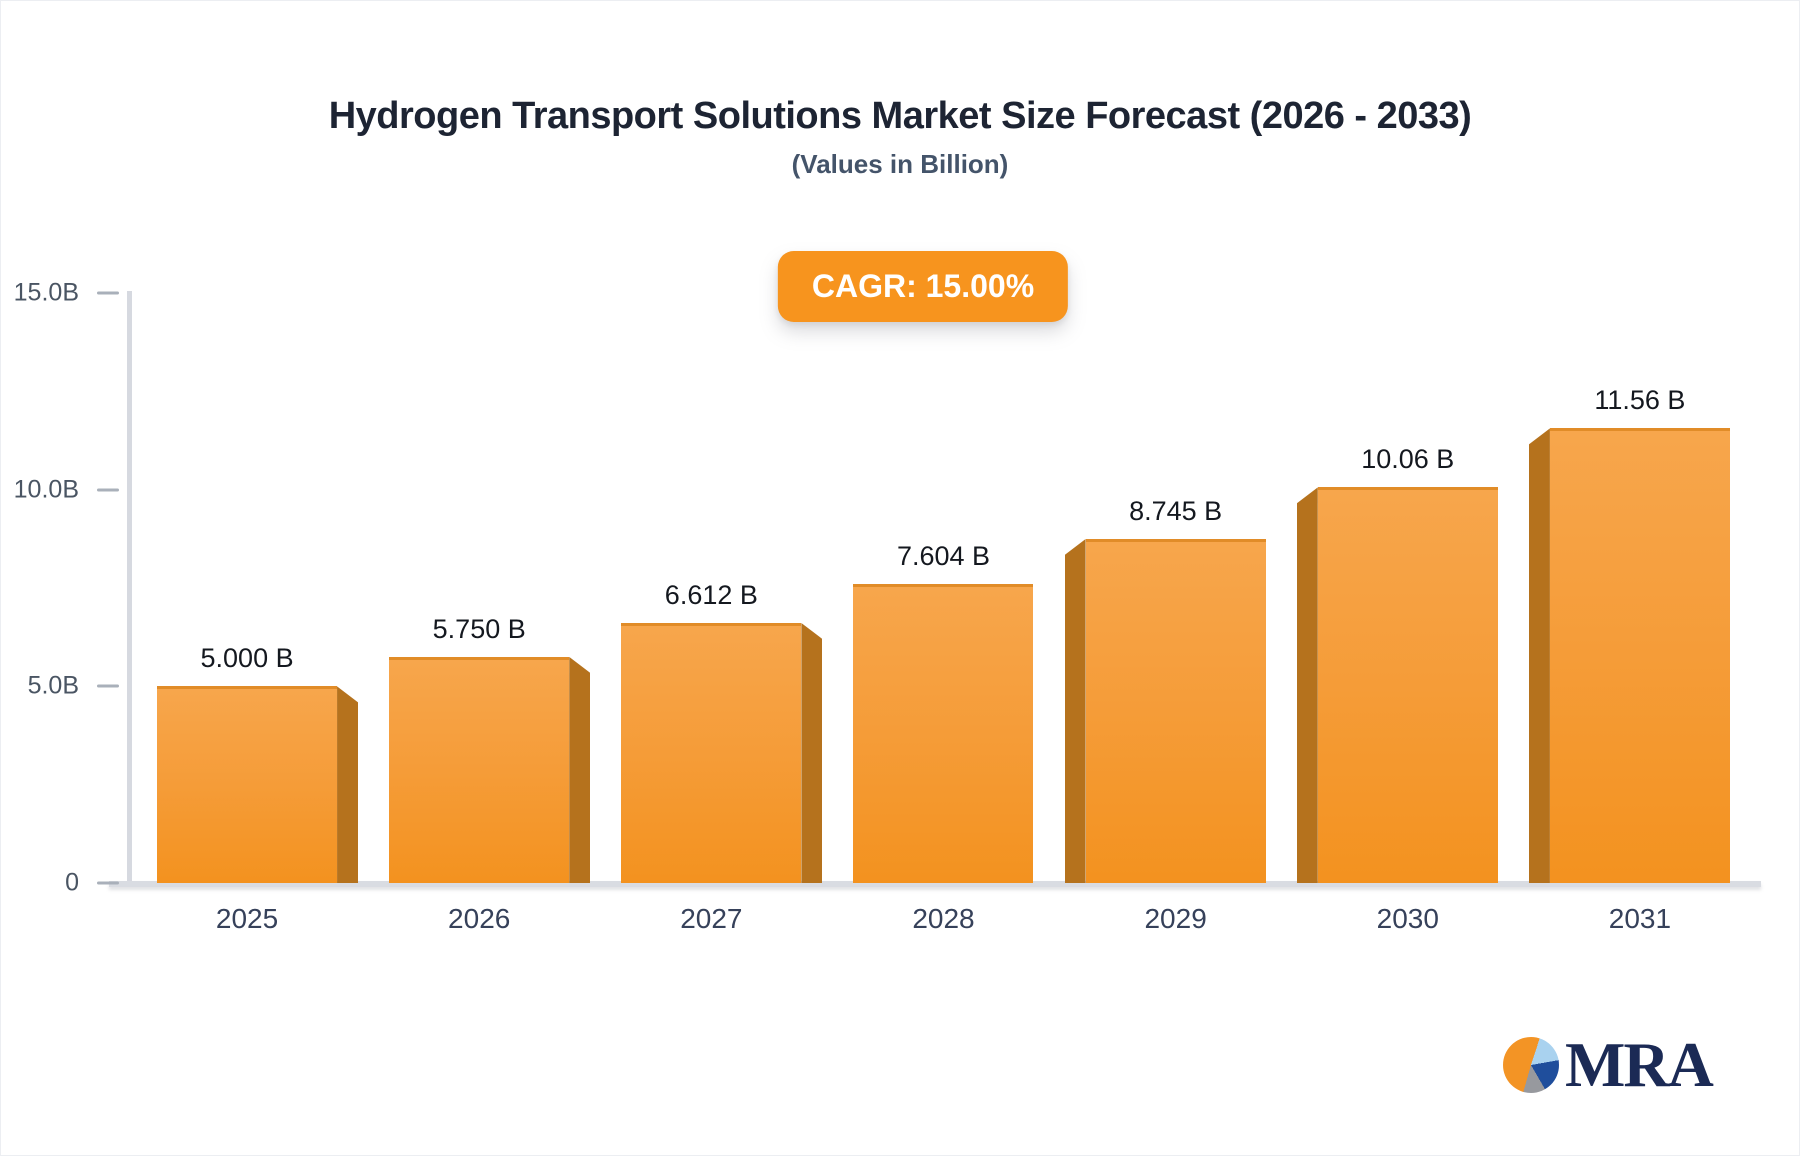  I want to click on y-axis-tick: 15.0B, so click(63, 293).